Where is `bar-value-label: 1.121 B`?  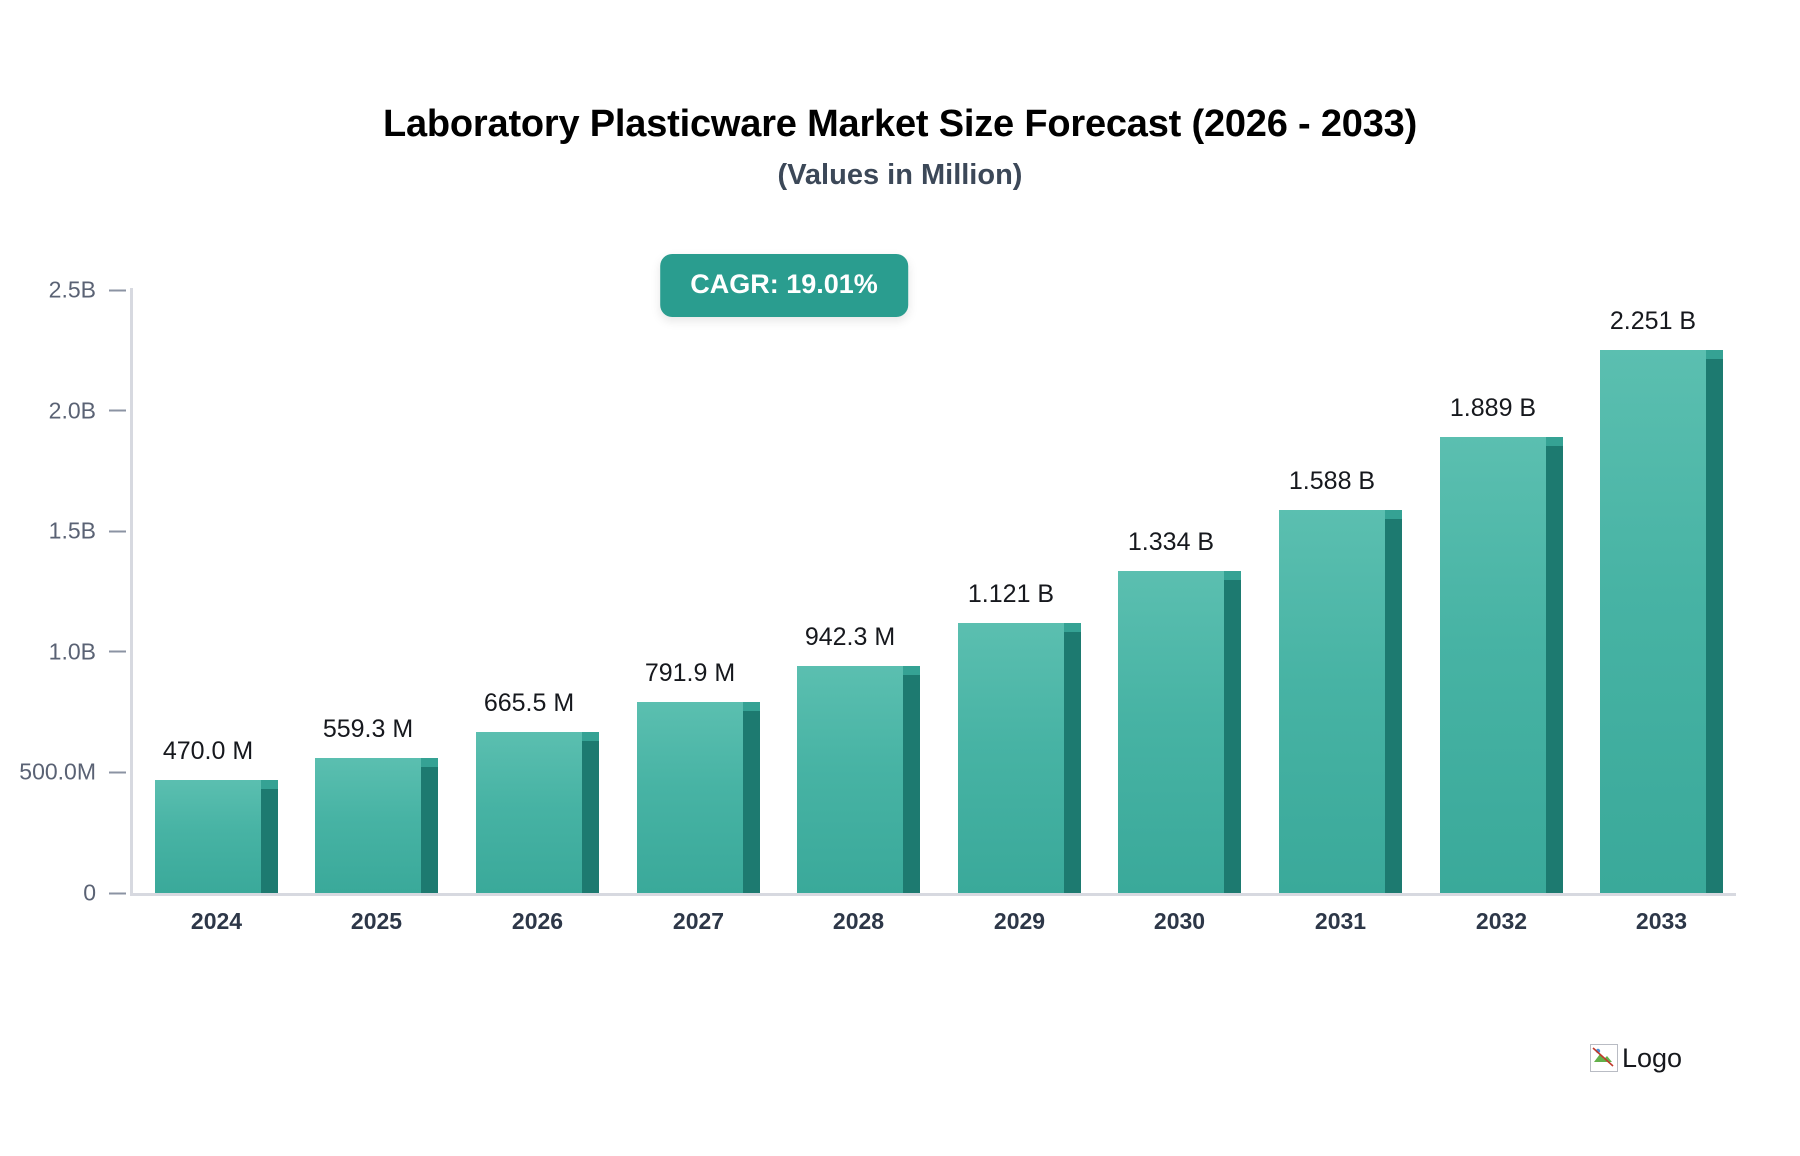
bar-value-label: 1.121 B is located at coordinates (1011, 594).